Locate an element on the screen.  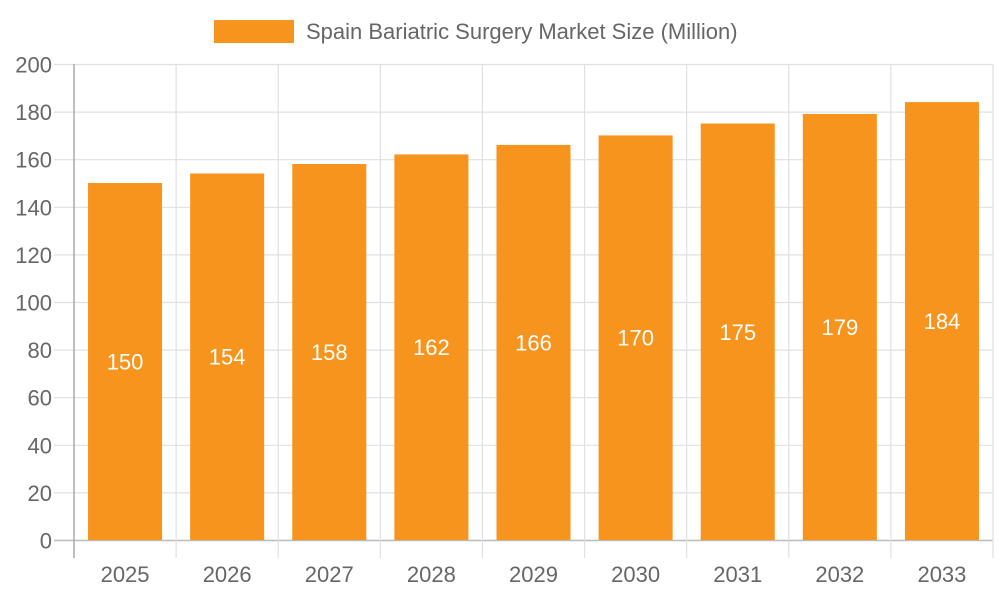
data-label: 162 is located at coordinates (431, 347).